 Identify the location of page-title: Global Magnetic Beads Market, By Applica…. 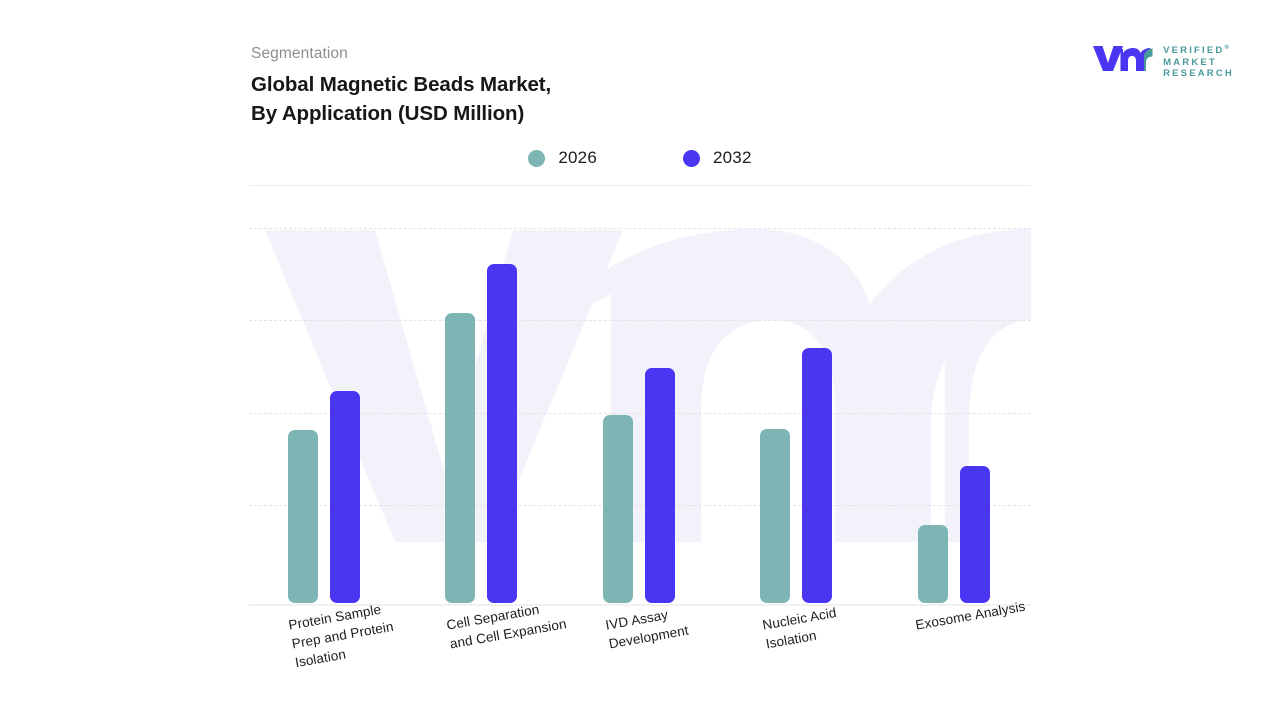
(531, 99).